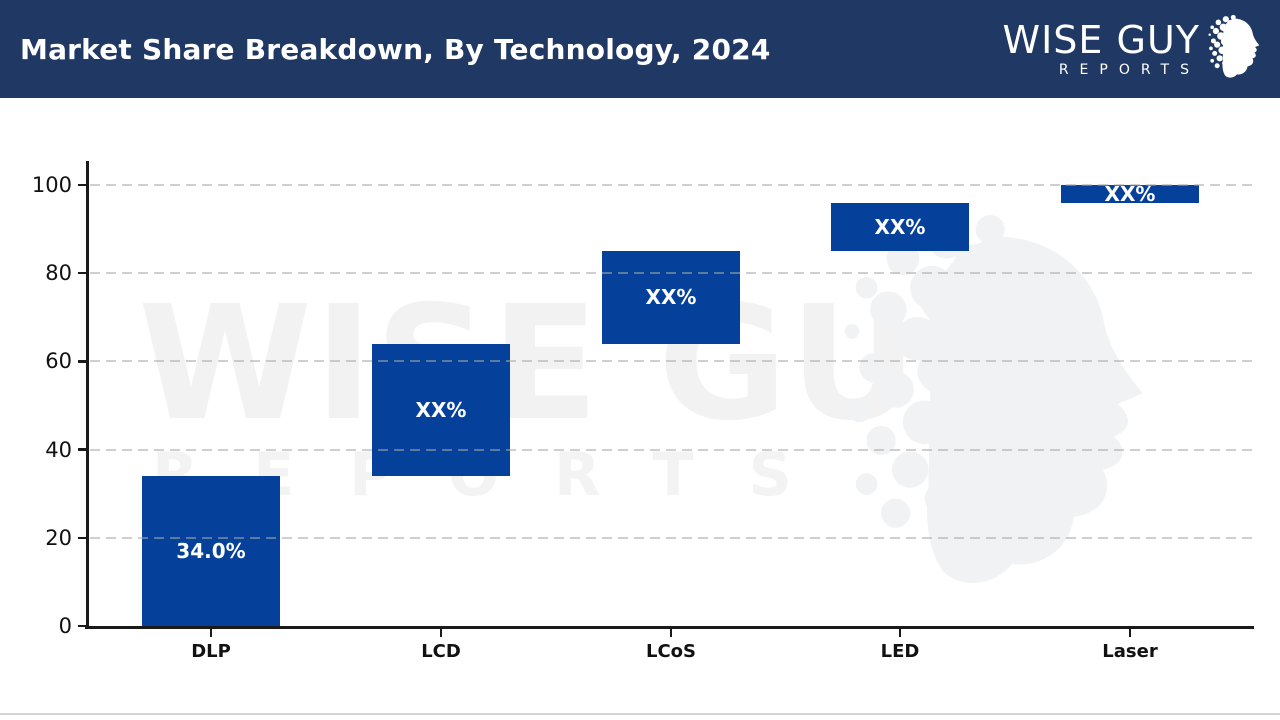 The height and width of the screenshot is (720, 1280). I want to click on y-tick-label-80: 80, so click(58, 273).